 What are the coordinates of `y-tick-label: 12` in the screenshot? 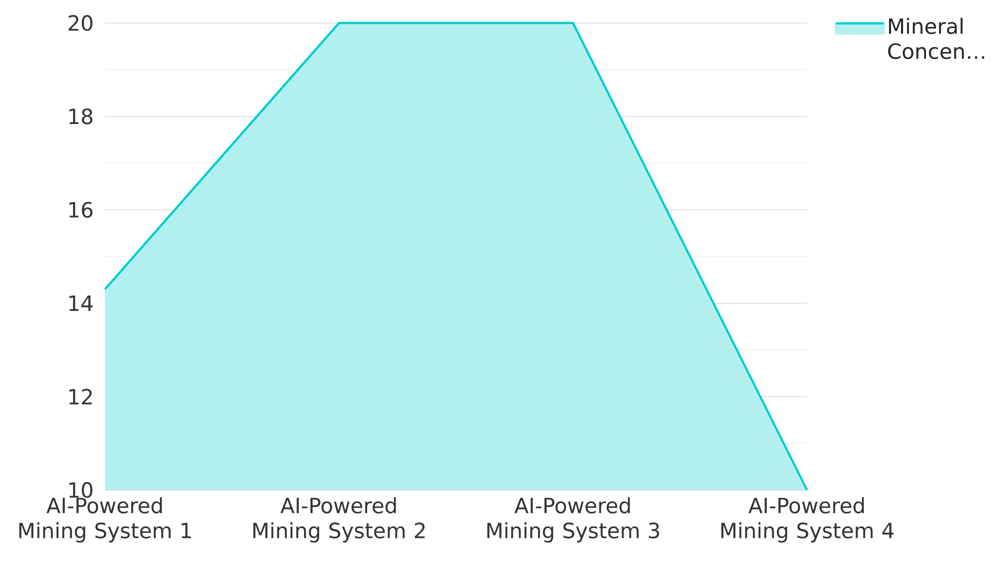 It's located at (80, 396).